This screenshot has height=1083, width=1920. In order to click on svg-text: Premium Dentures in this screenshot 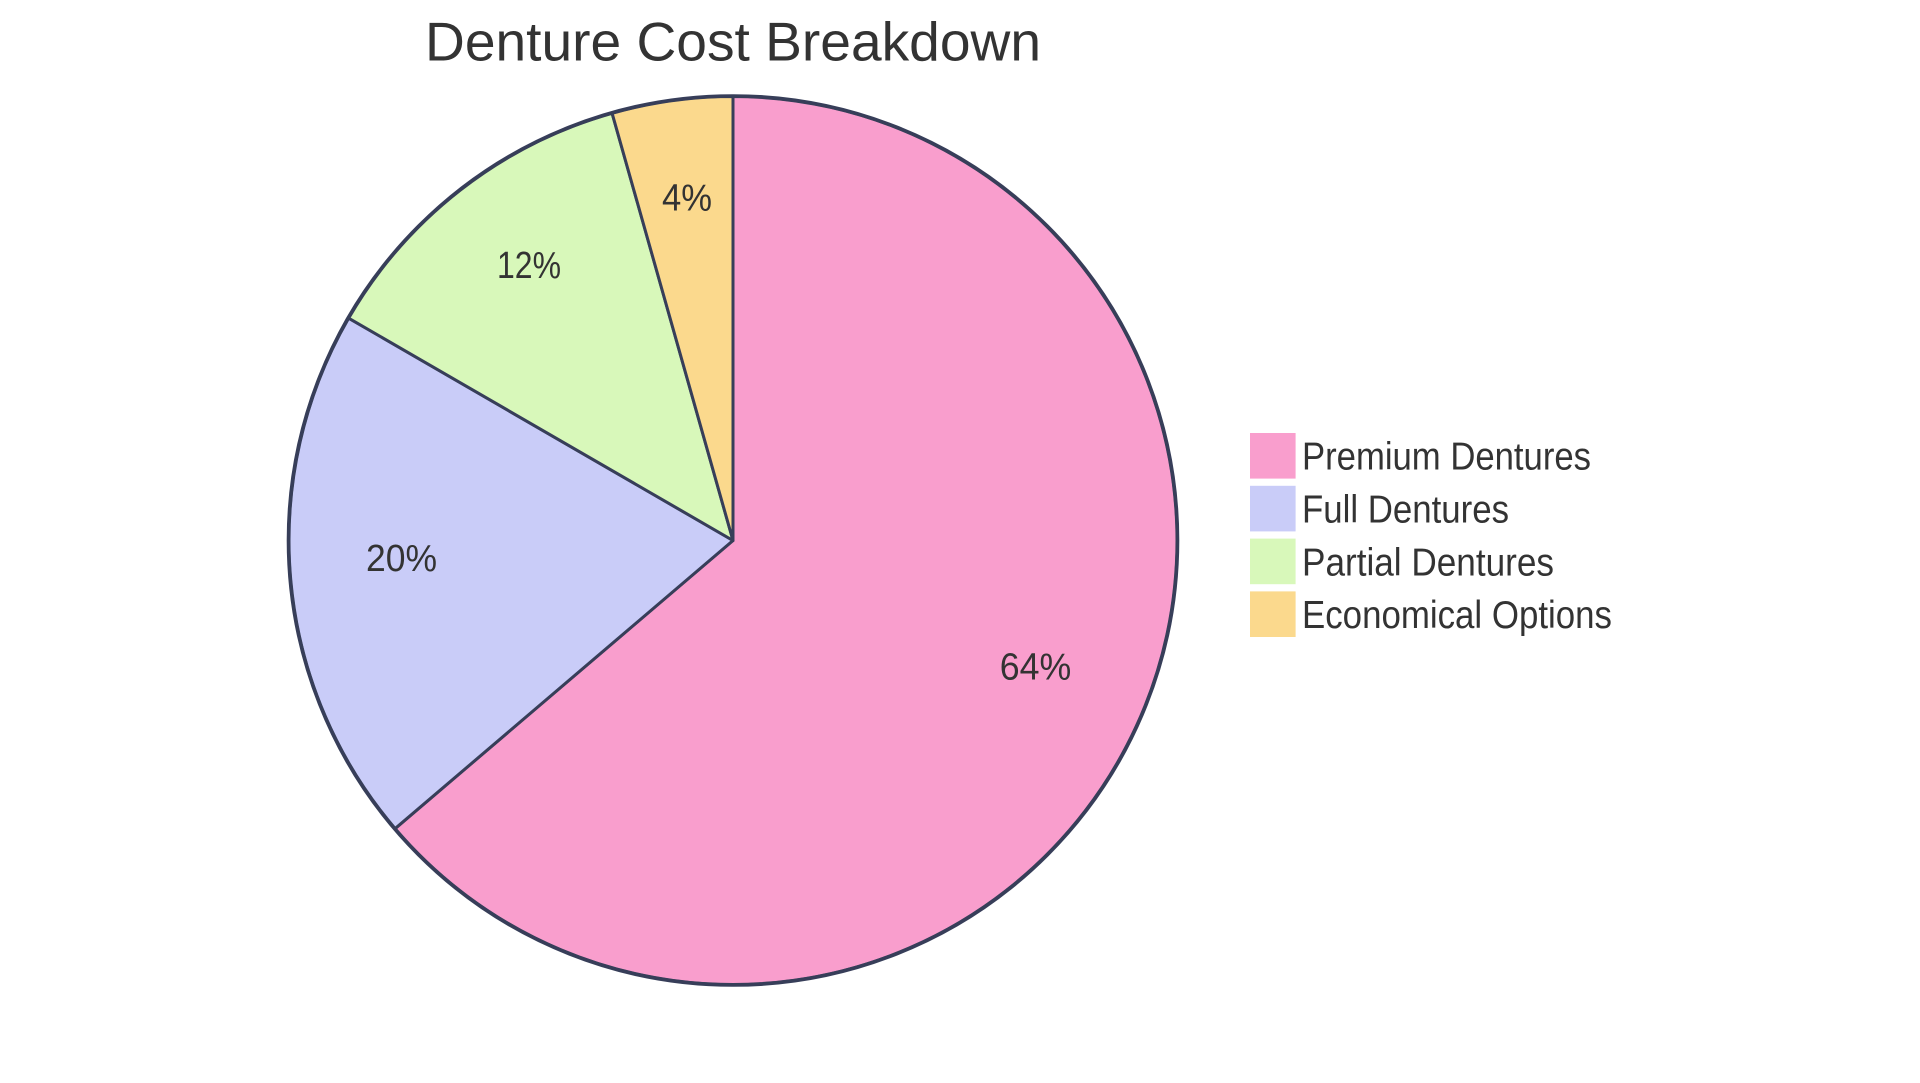, I will do `click(1446, 457)`.